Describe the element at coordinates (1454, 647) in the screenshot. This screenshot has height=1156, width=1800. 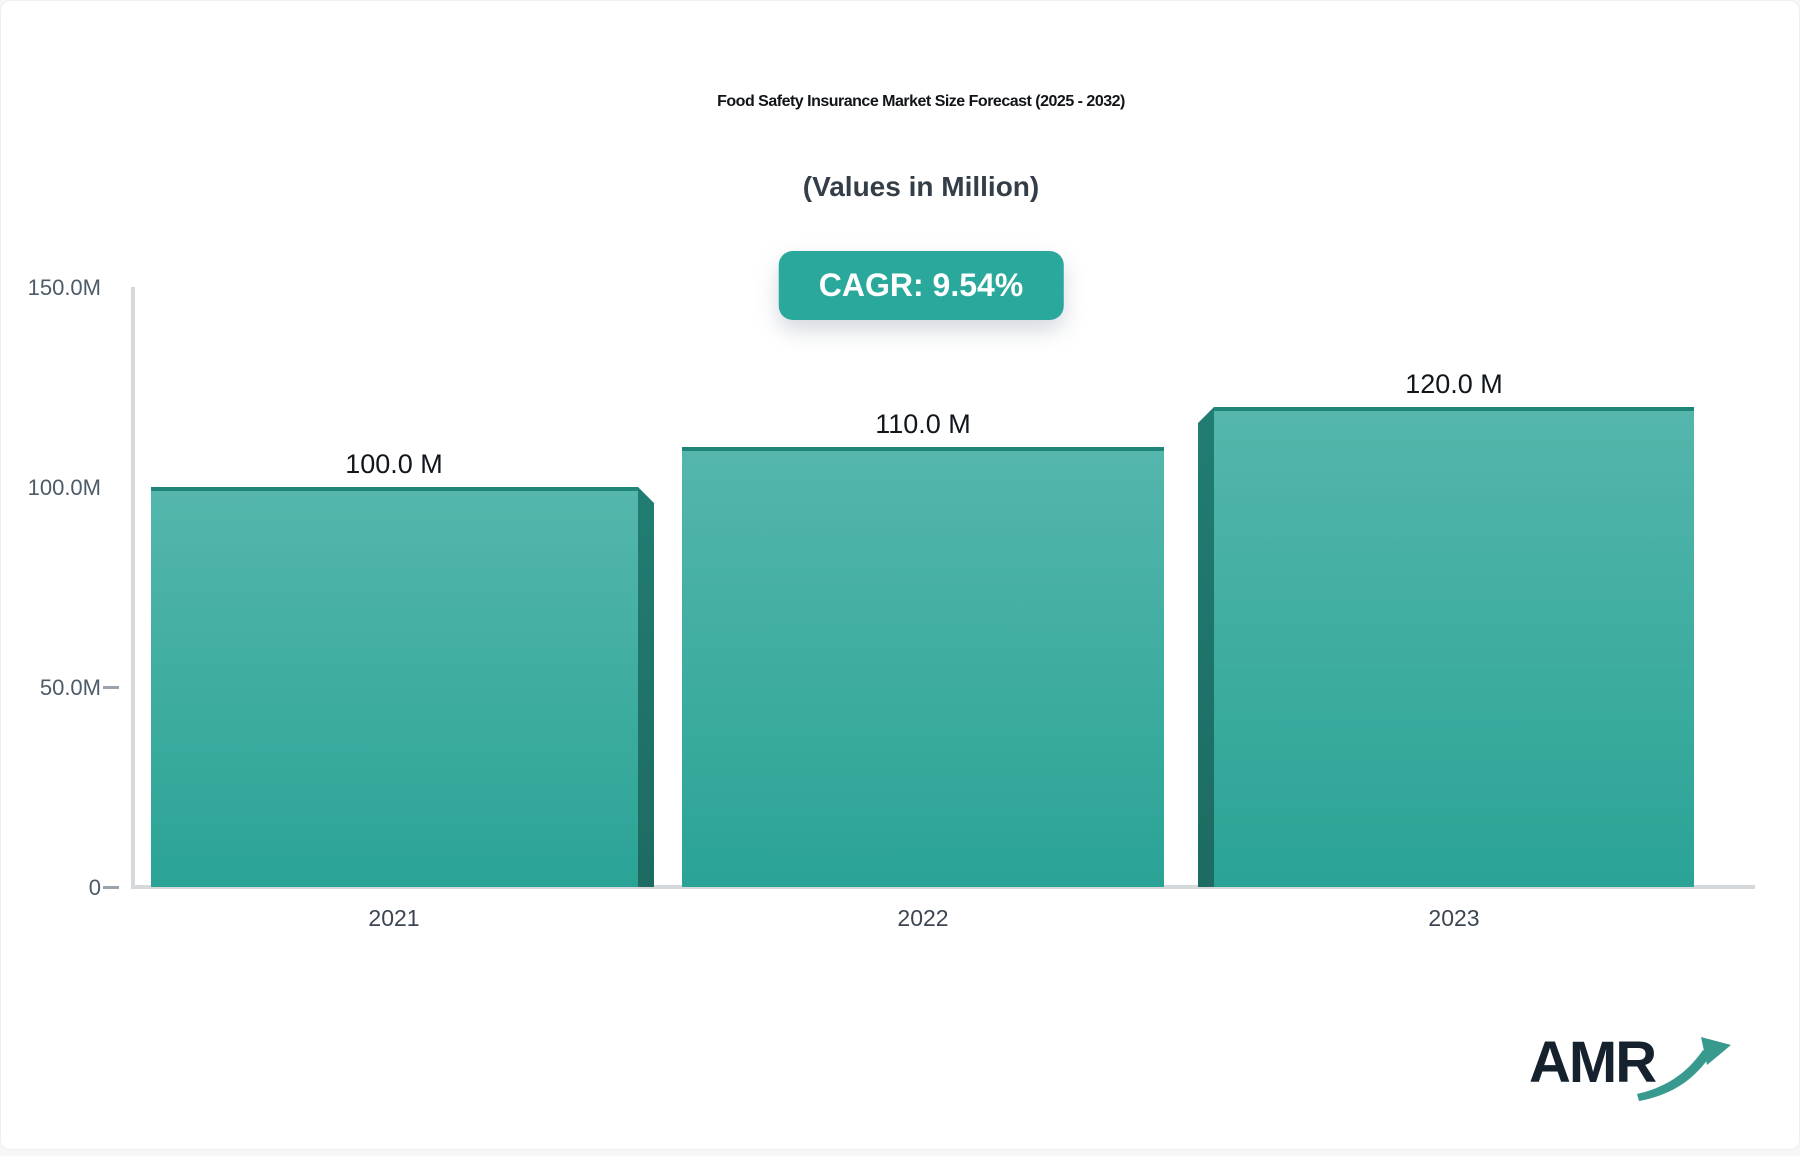
I see `bar-2023` at that location.